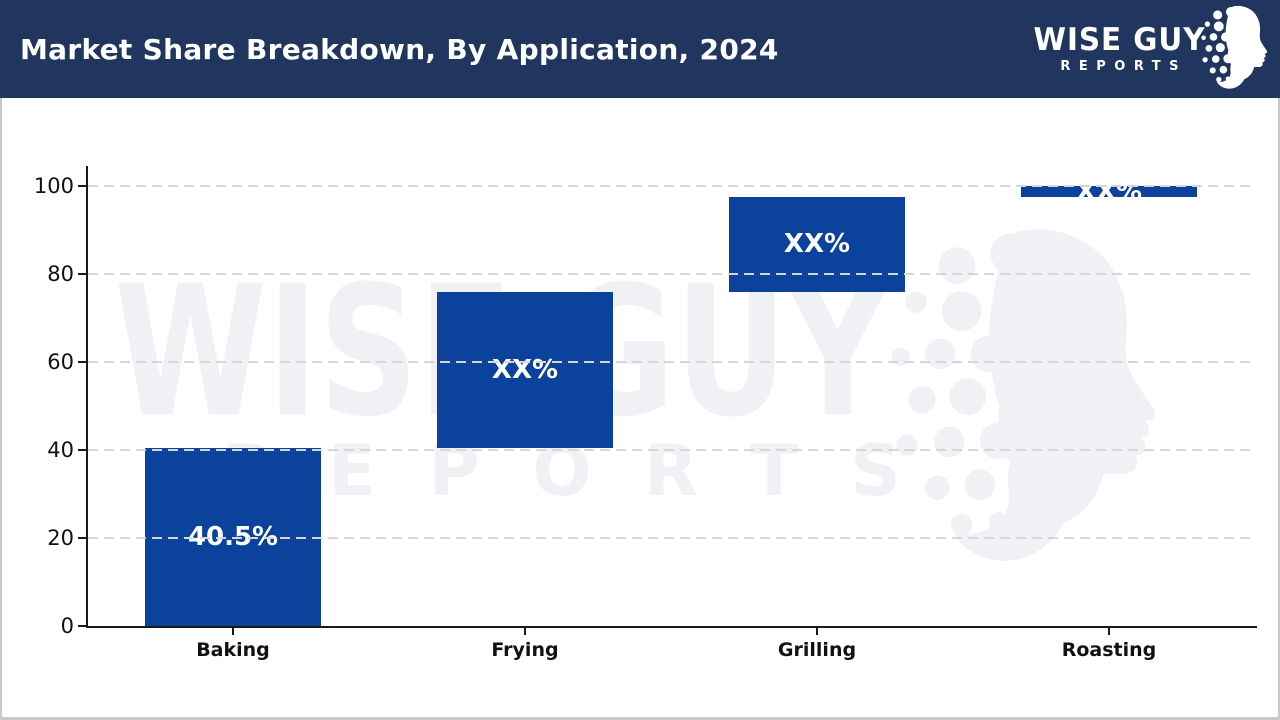 The height and width of the screenshot is (720, 1280). I want to click on y-tick-label: 80, so click(60, 274).